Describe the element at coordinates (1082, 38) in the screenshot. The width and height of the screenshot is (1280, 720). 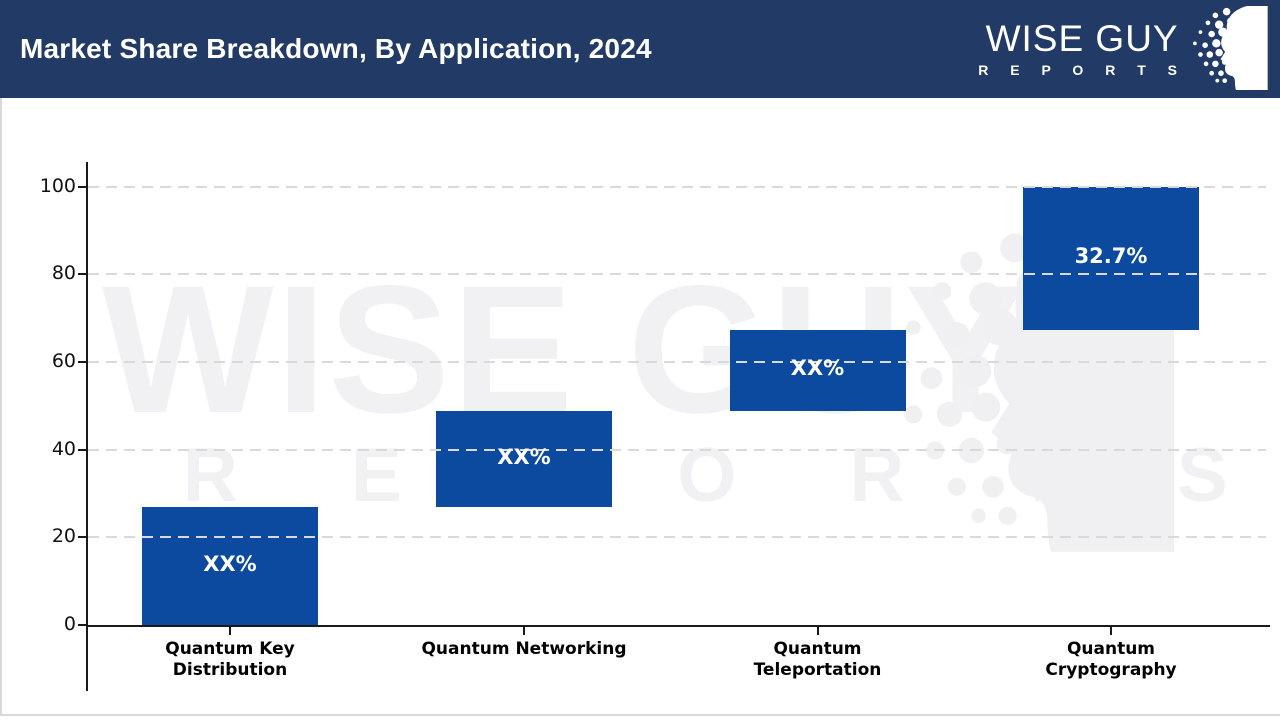
I see `logo-wordmark: WISE GUY` at that location.